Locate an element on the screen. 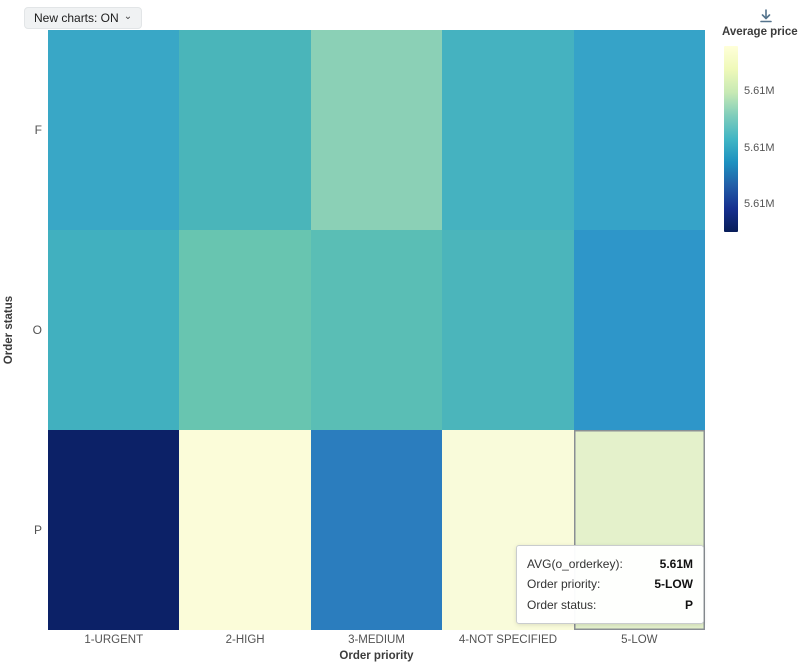 This screenshot has width=800, height=665. tooltip-label: Order priority: is located at coordinates (564, 584).